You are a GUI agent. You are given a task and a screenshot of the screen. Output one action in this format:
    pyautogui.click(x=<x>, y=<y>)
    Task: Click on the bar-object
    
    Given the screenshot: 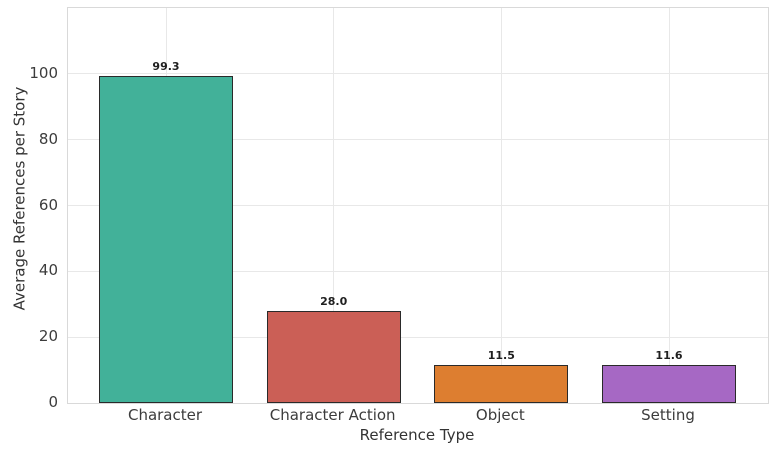 What is the action you would take?
    pyautogui.click(x=501, y=384)
    